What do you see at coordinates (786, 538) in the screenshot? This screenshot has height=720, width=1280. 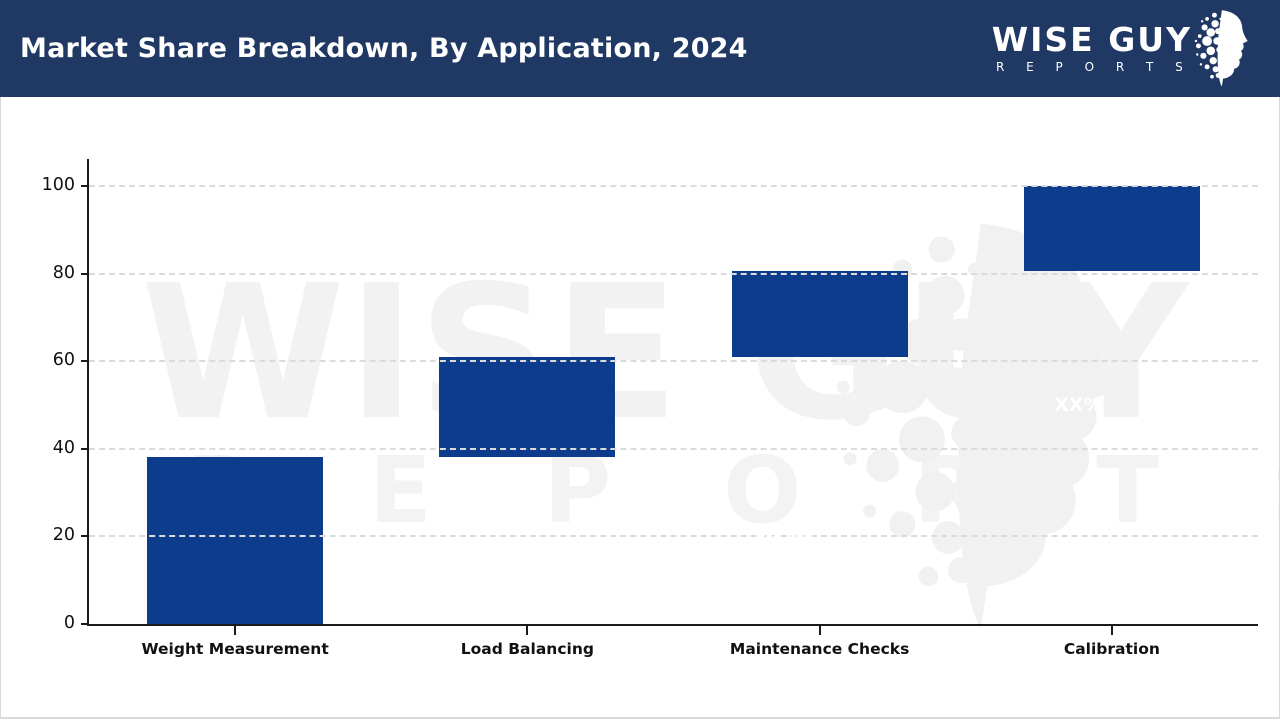 I see `bar-value-label-0: 38.1%` at bounding box center [786, 538].